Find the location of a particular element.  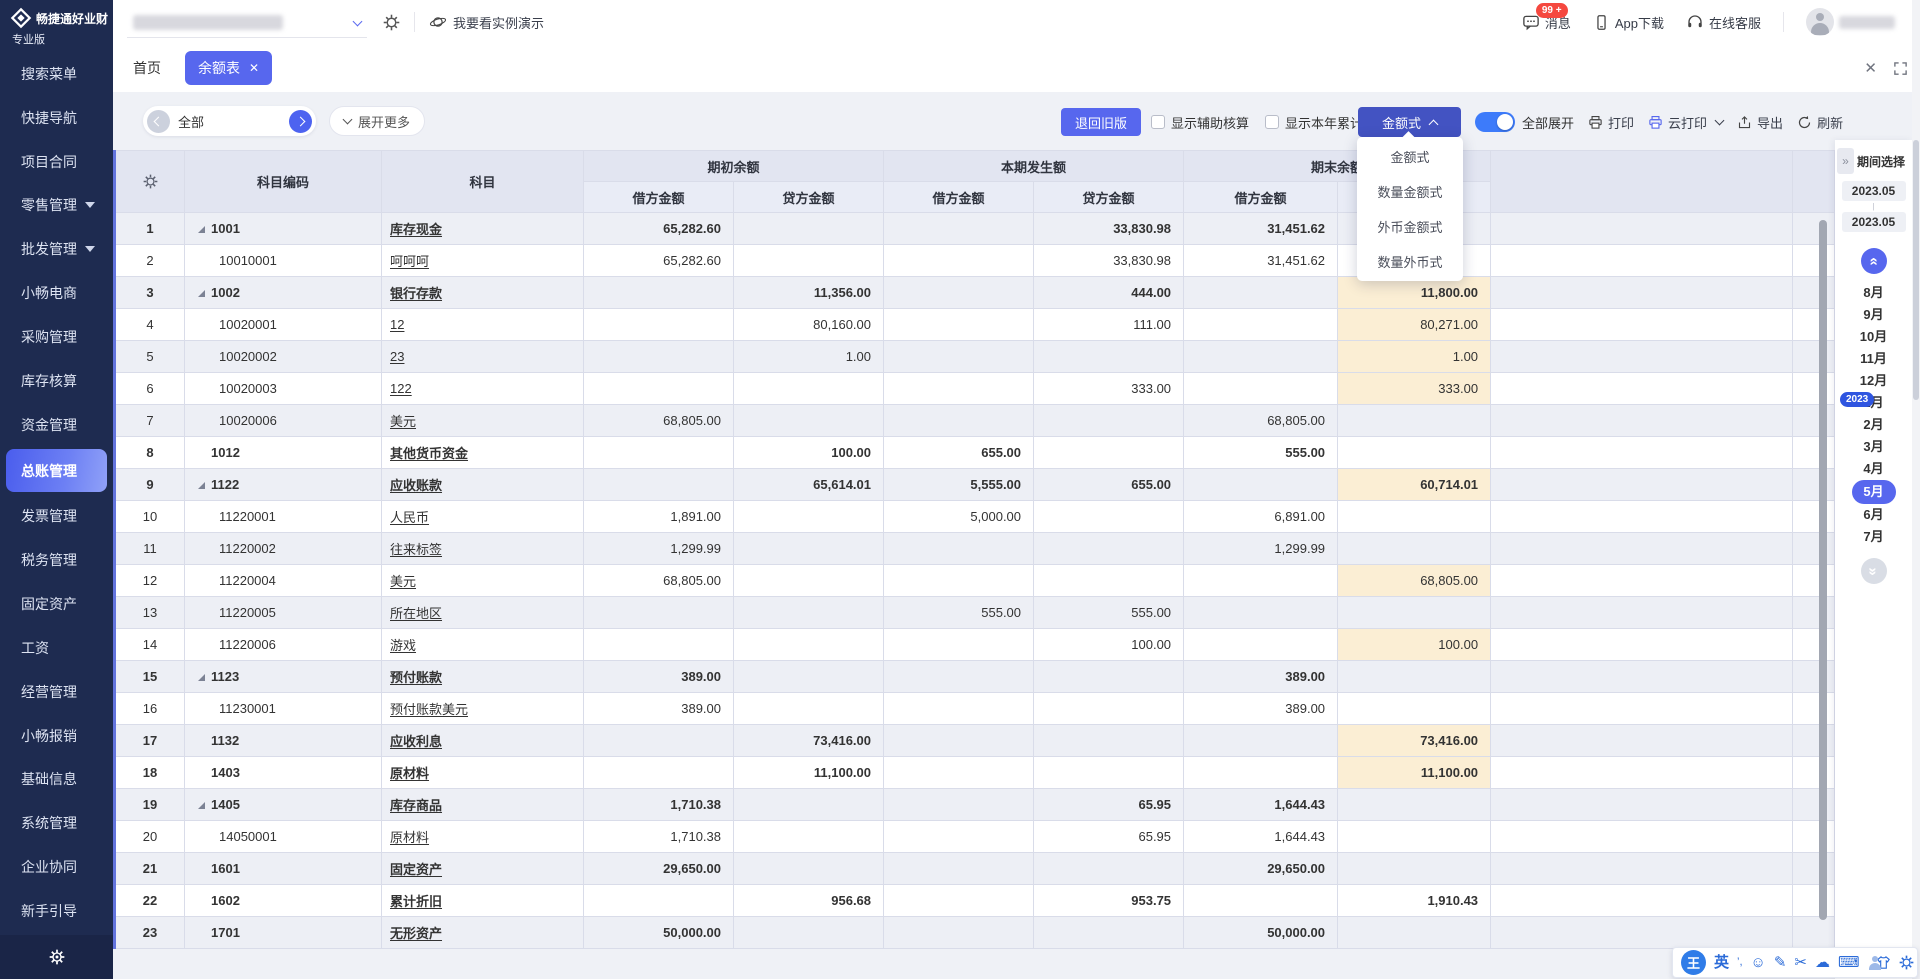

refresh-button: 刷新 is located at coordinates (1820, 122).